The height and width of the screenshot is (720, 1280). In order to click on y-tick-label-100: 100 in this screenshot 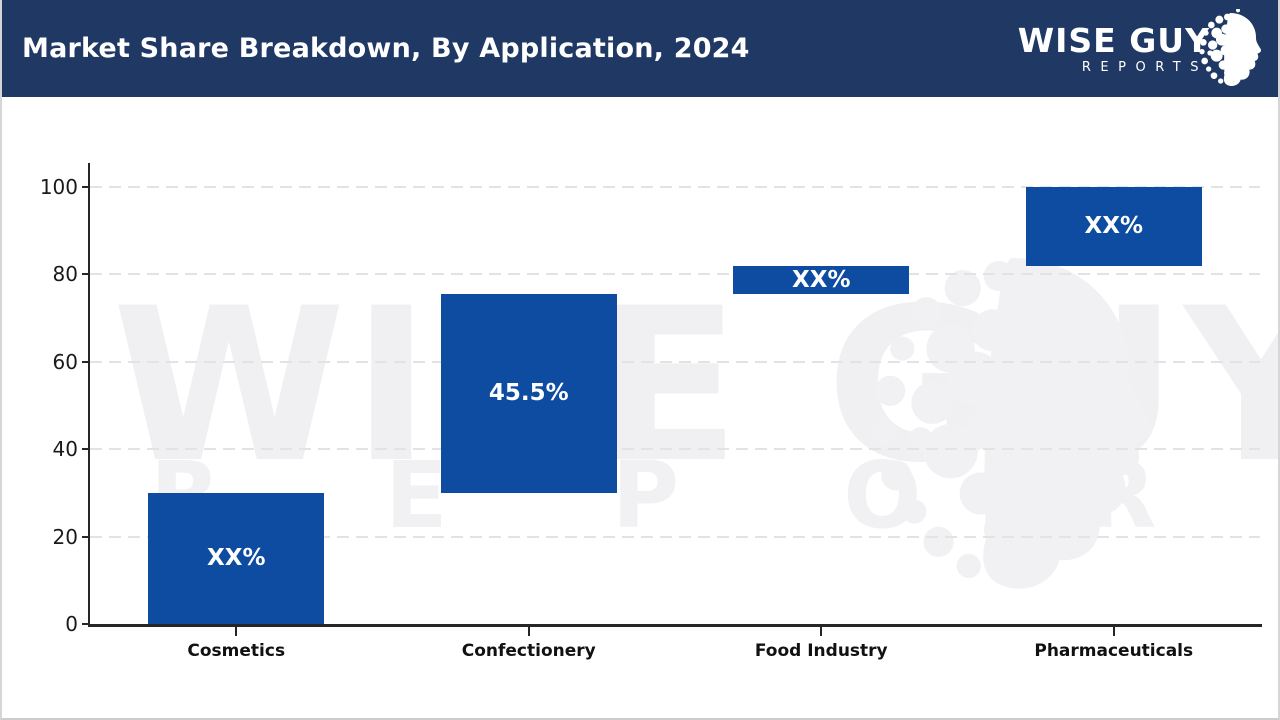, I will do `click(58, 187)`.